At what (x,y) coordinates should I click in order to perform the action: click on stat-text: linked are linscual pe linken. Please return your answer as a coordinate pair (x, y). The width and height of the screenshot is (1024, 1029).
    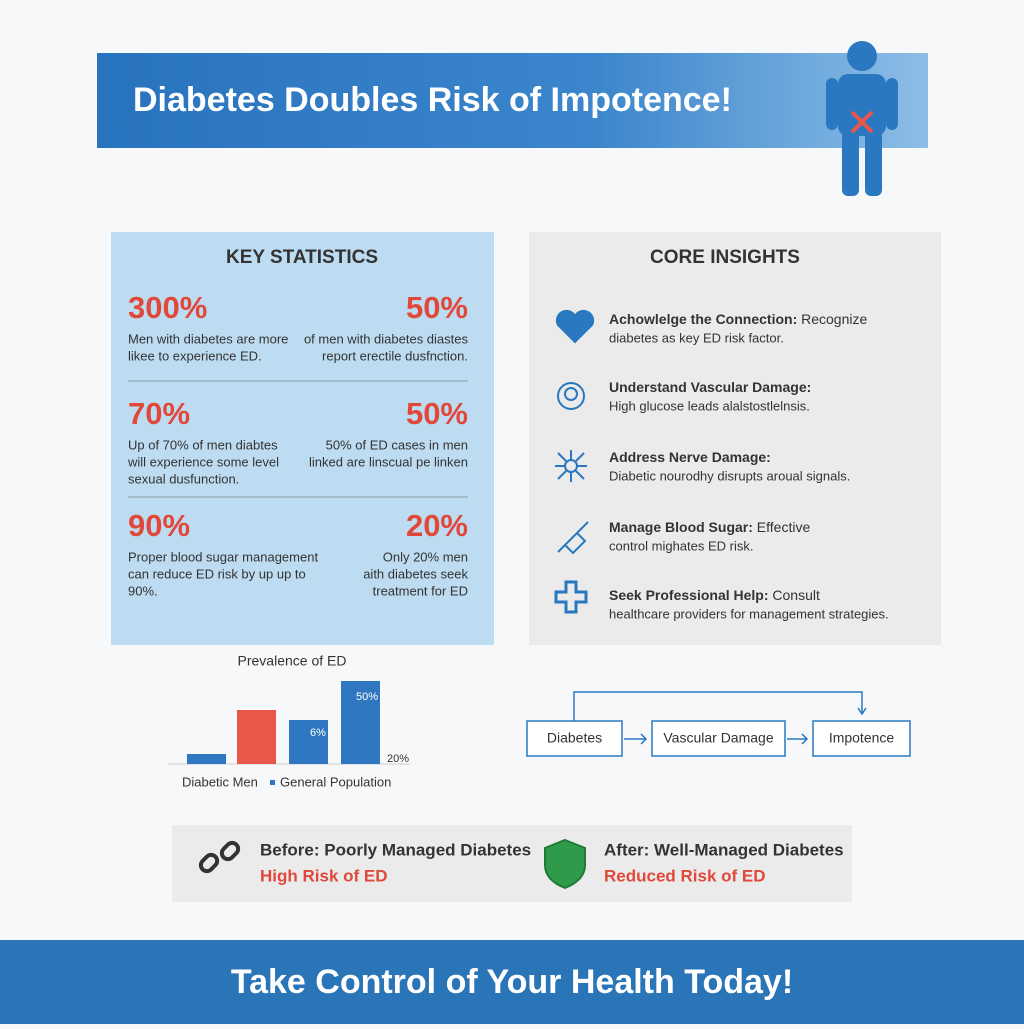
    Looking at the image, I should click on (388, 461).